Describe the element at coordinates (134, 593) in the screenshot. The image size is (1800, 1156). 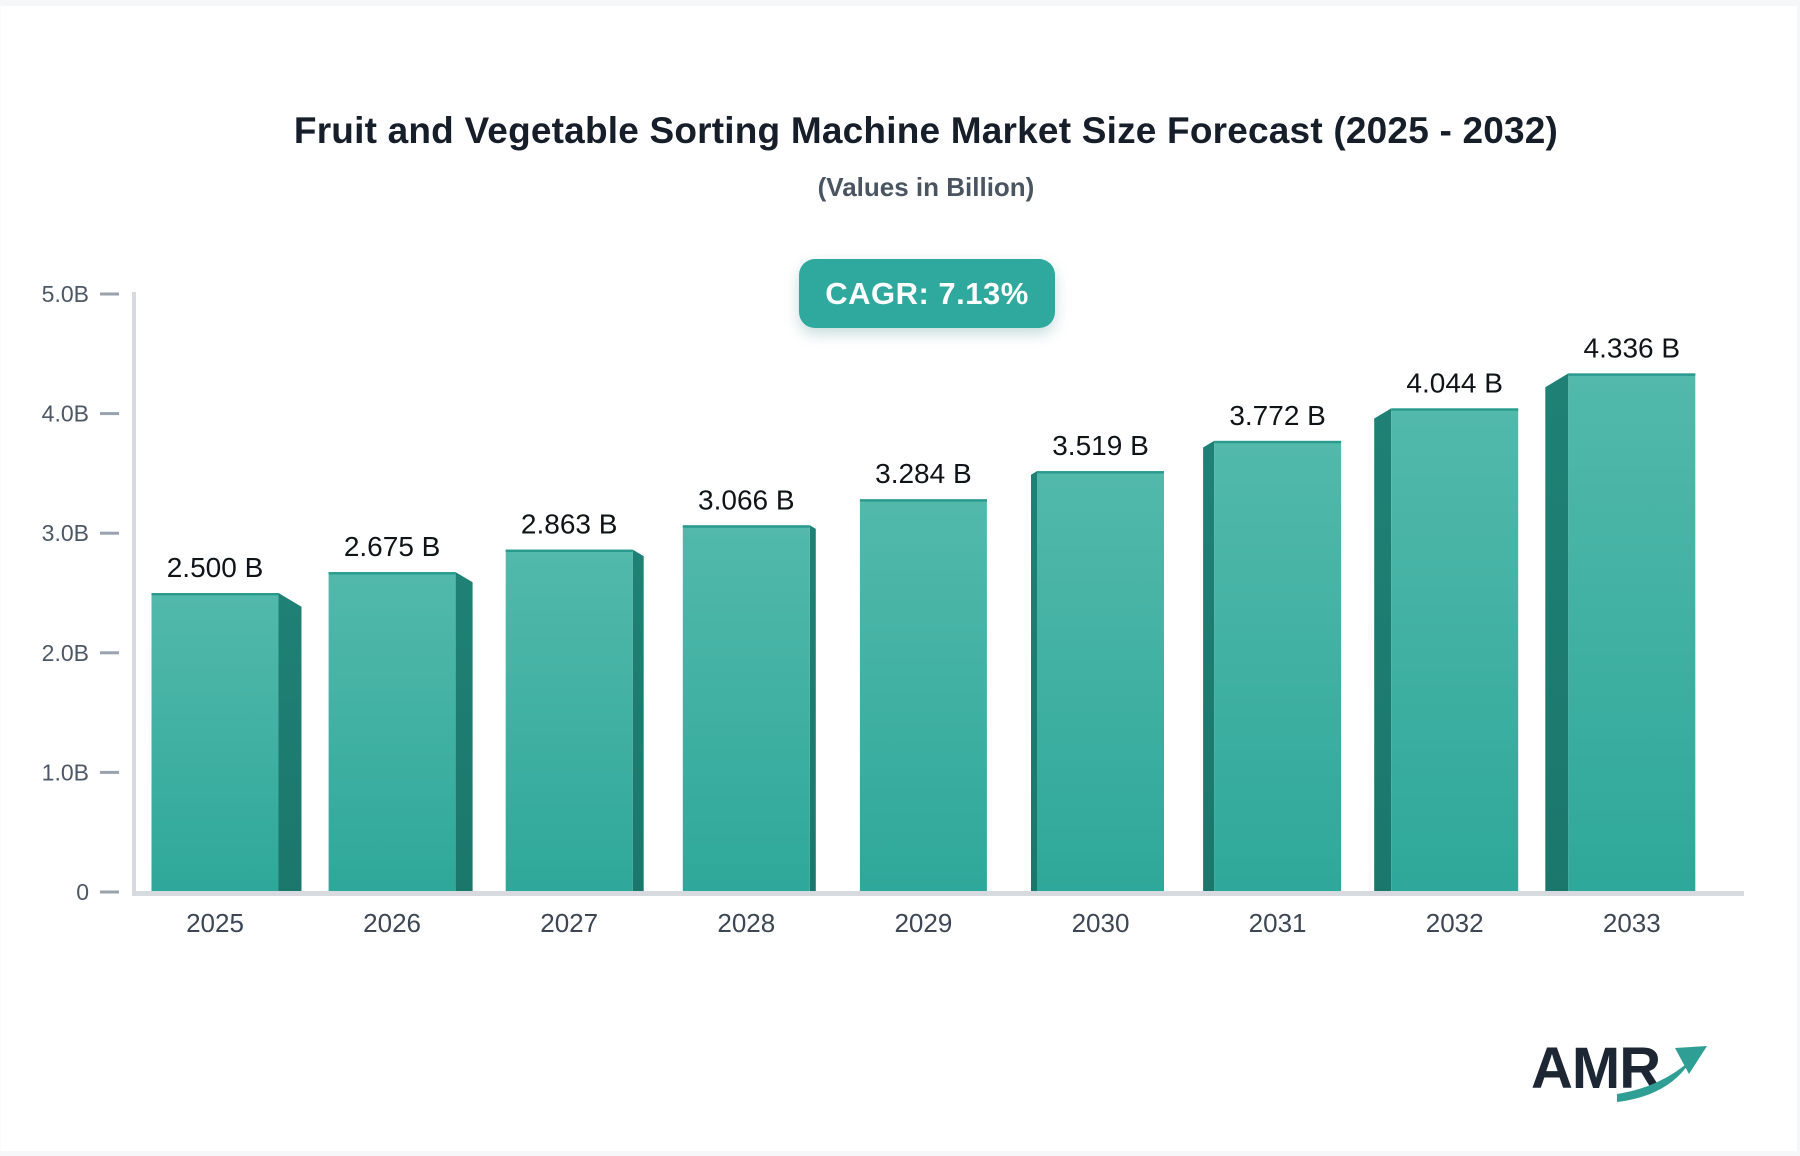
I see `y-axis-line` at that location.